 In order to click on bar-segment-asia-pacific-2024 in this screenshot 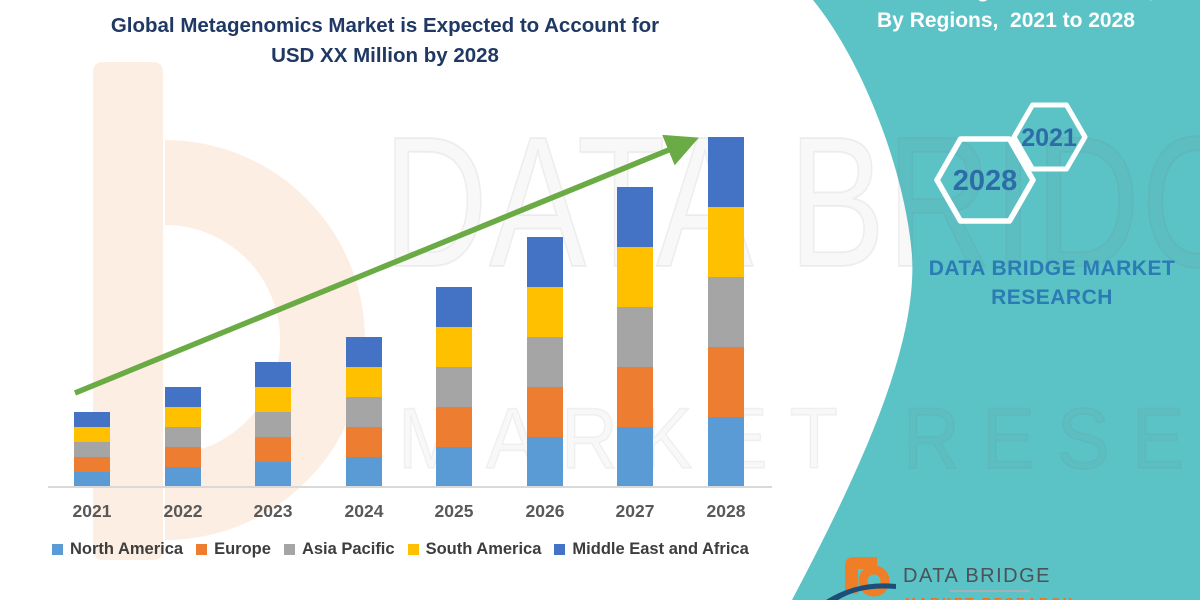, I will do `click(364, 412)`.